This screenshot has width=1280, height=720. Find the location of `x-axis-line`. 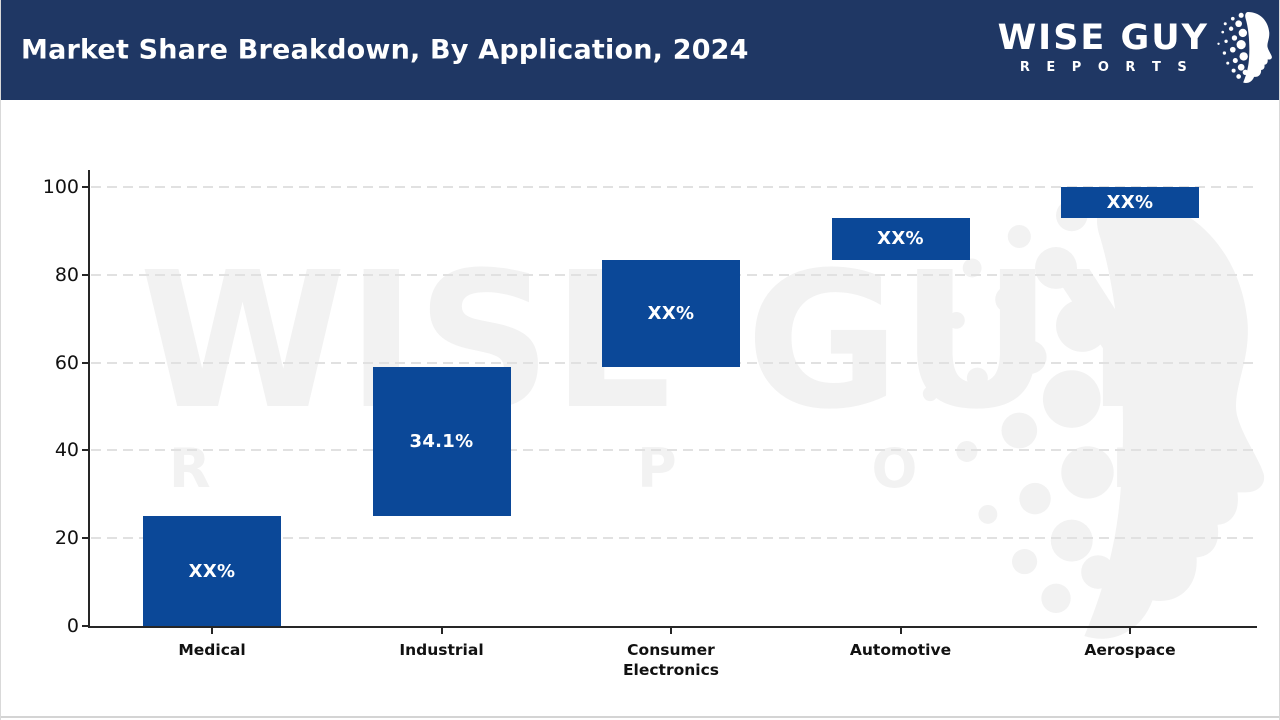

x-axis-line is located at coordinates (672, 627).